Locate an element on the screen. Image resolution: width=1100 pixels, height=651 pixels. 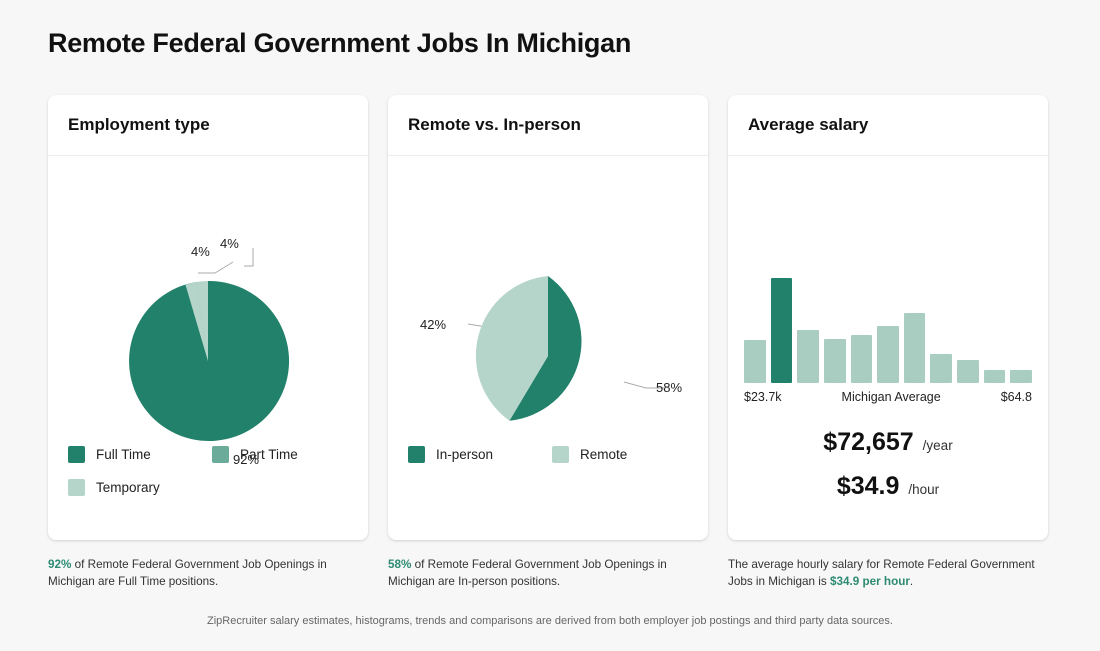
pie-slice-full-time is located at coordinates (209, 360).